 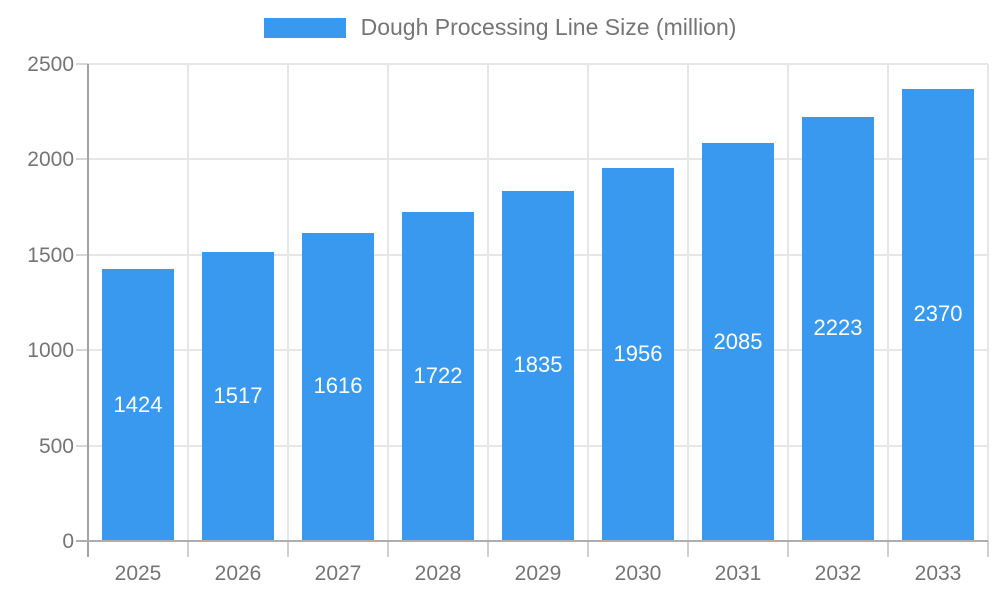 I want to click on bar: 1424, so click(x=138, y=404).